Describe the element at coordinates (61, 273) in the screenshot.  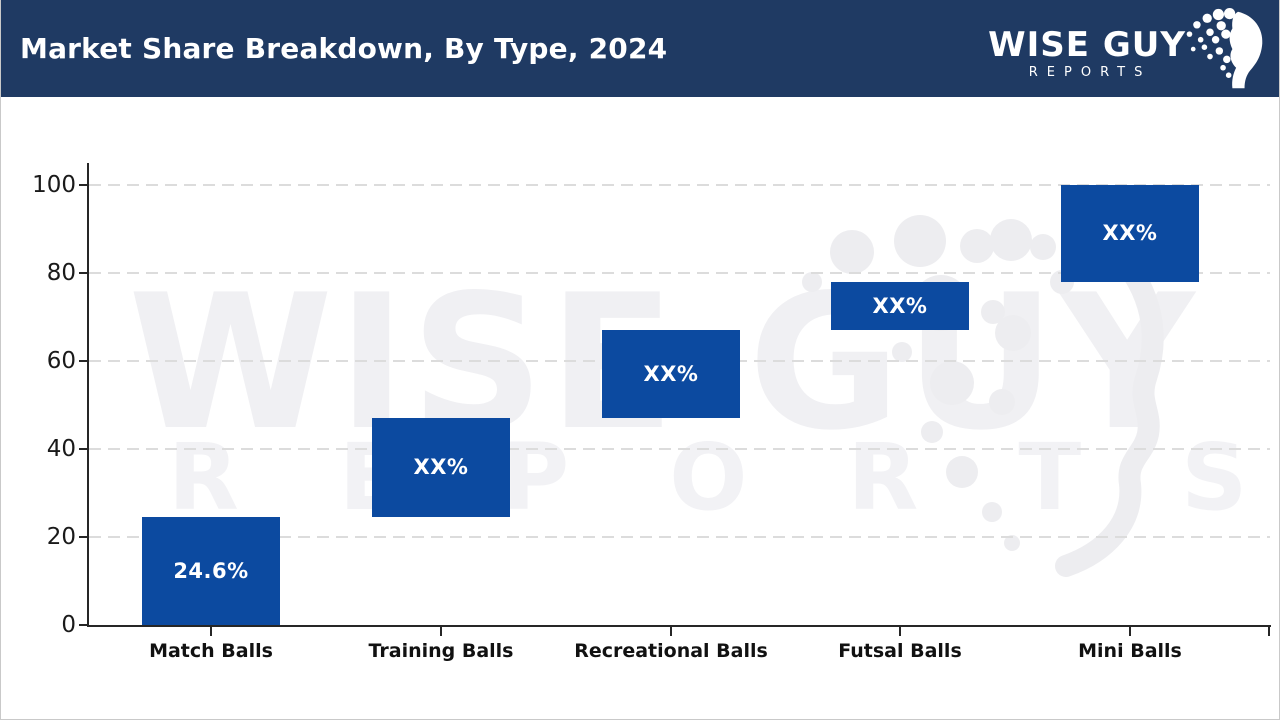
I see `y-tick-label: 80` at that location.